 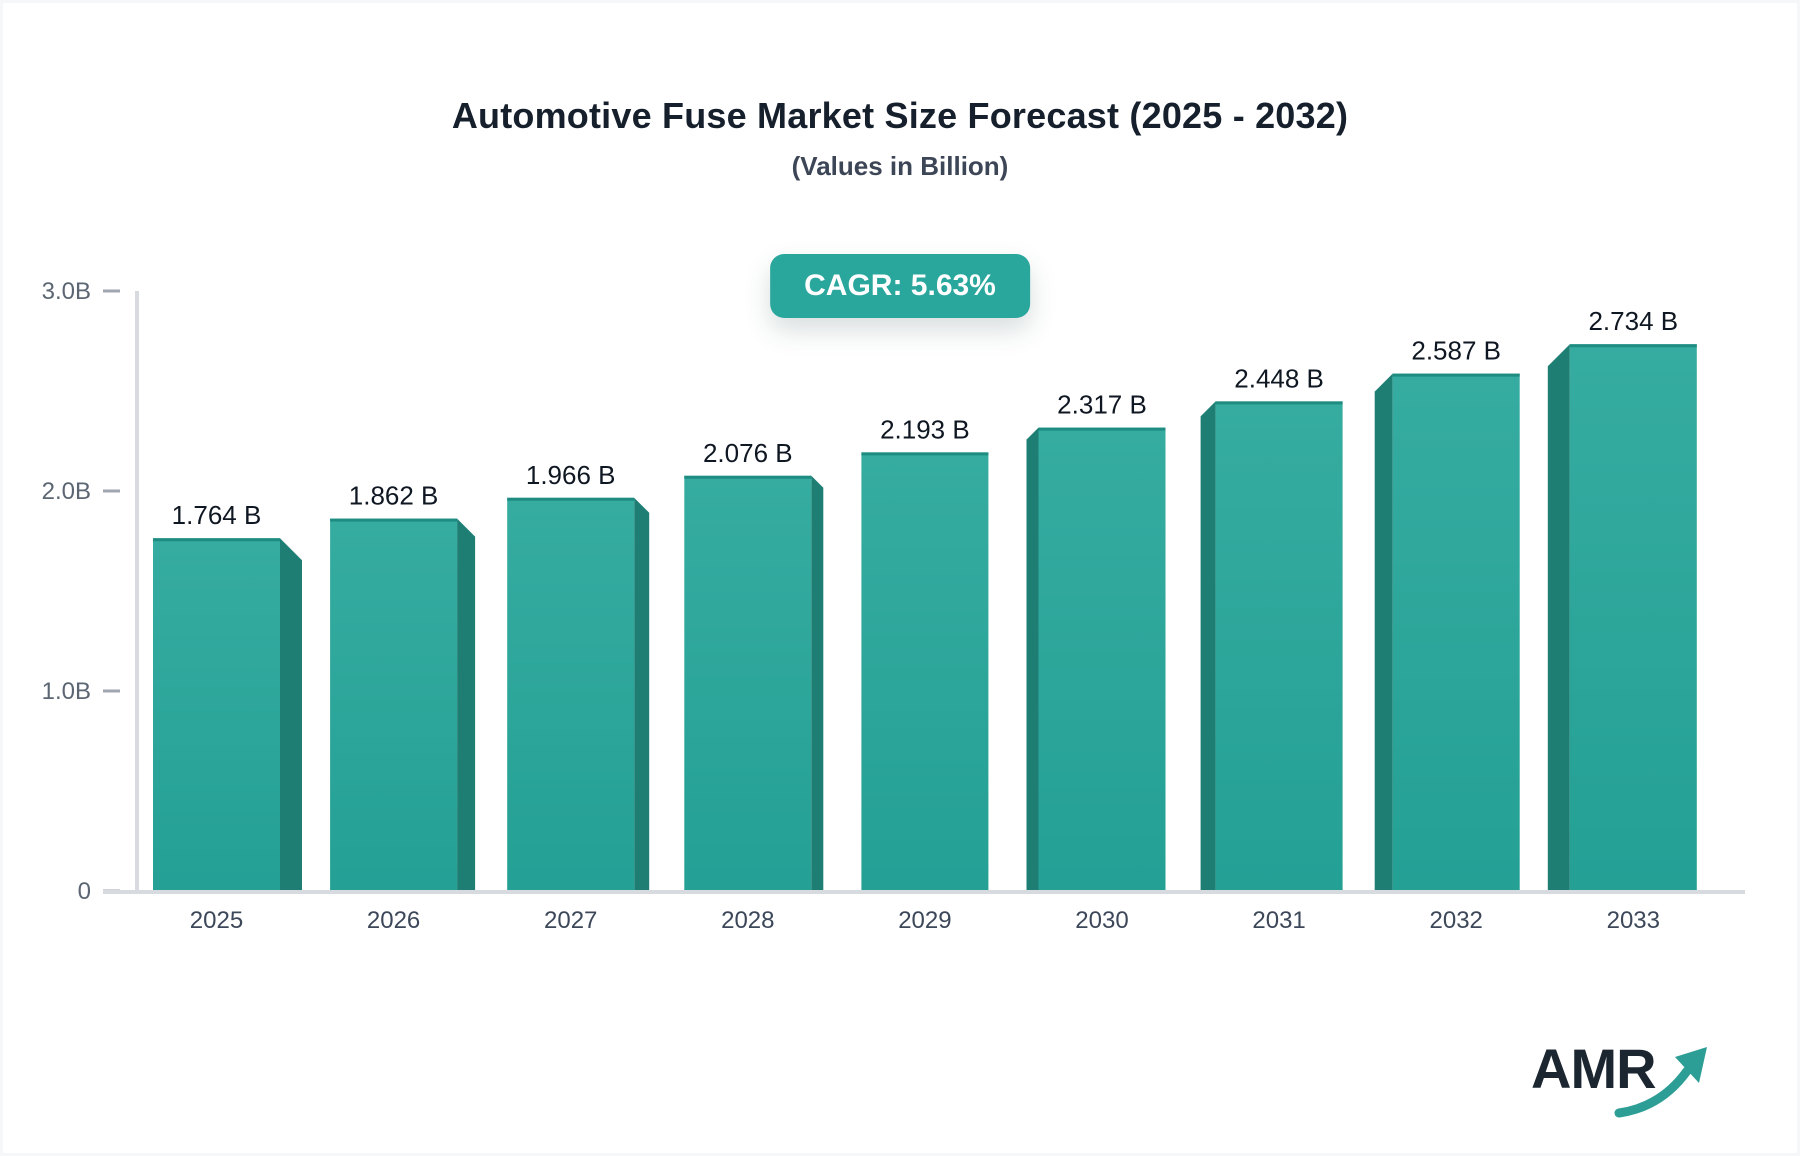 What do you see at coordinates (1278, 920) in the screenshot?
I see `x-tick-label: 2031` at bounding box center [1278, 920].